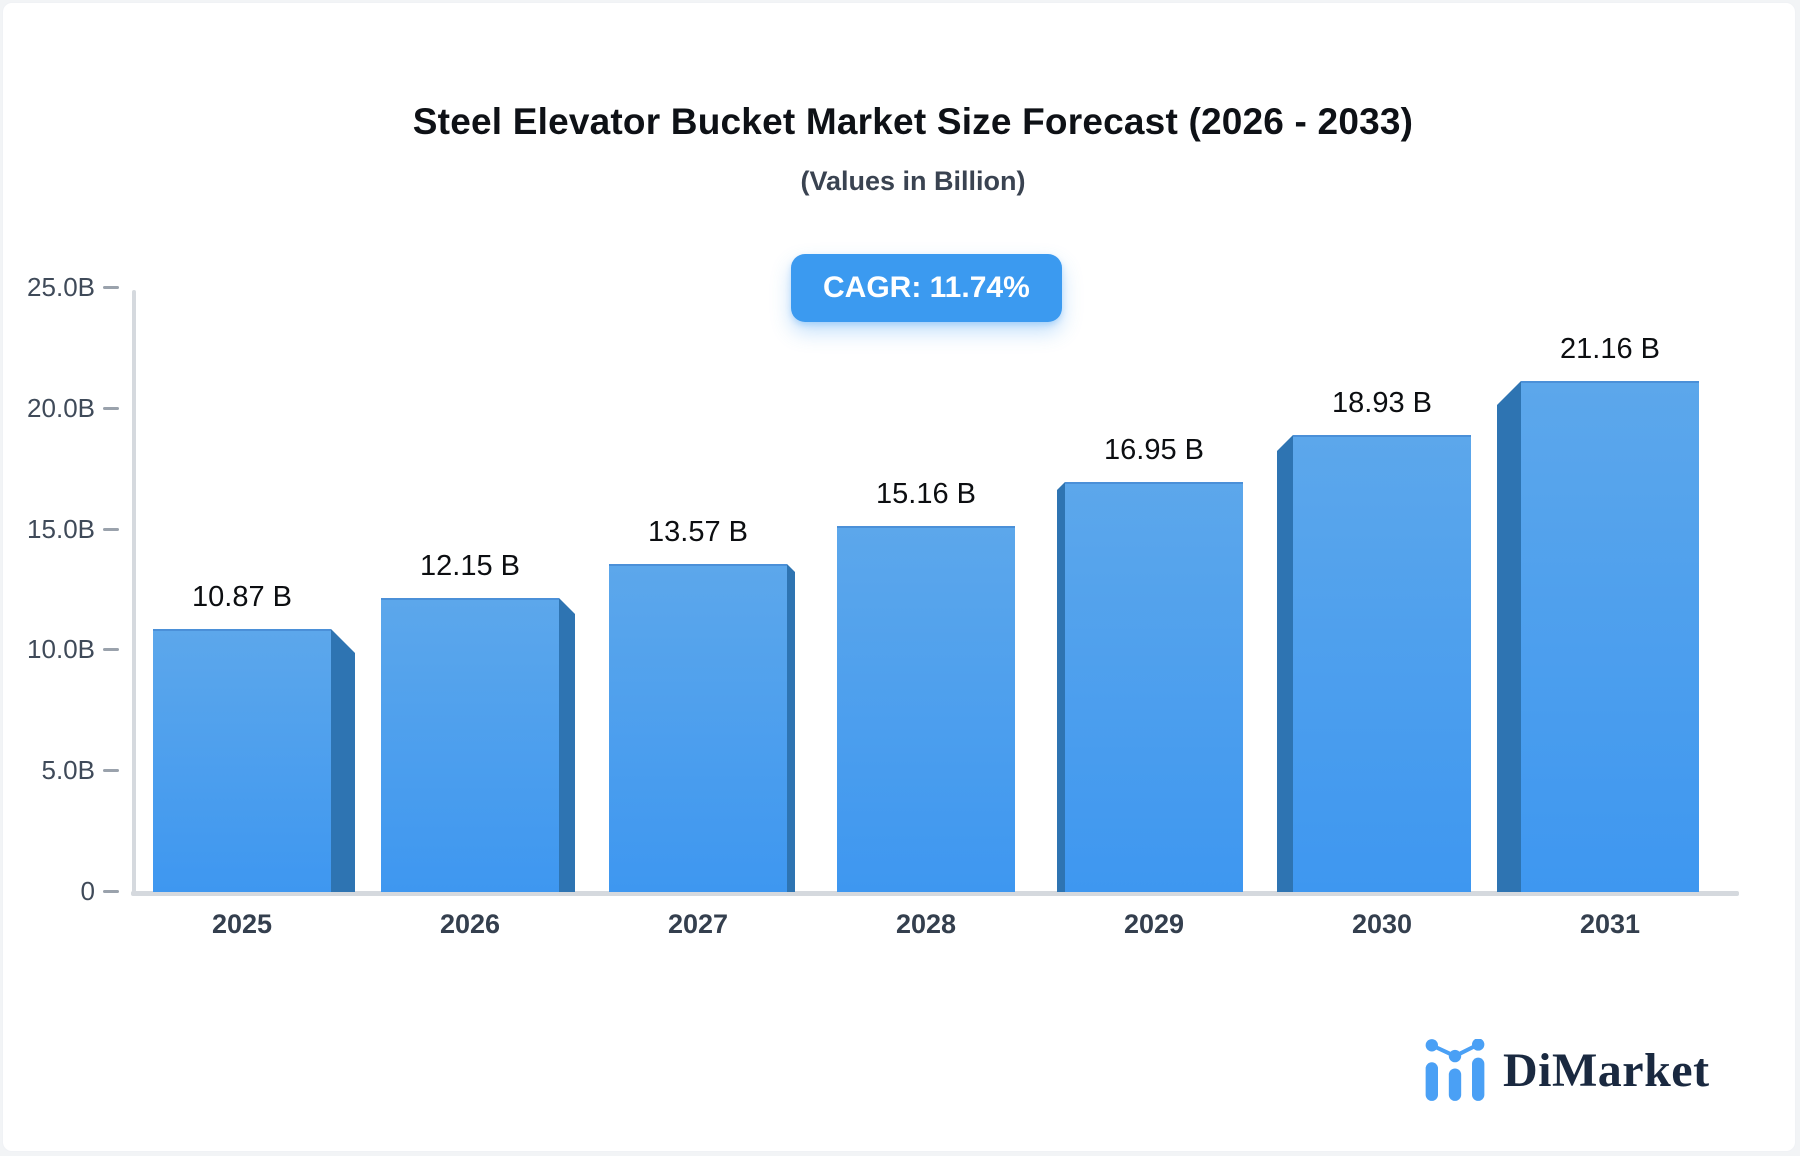 The height and width of the screenshot is (1156, 1800). I want to click on bar-2031, so click(1610, 636).